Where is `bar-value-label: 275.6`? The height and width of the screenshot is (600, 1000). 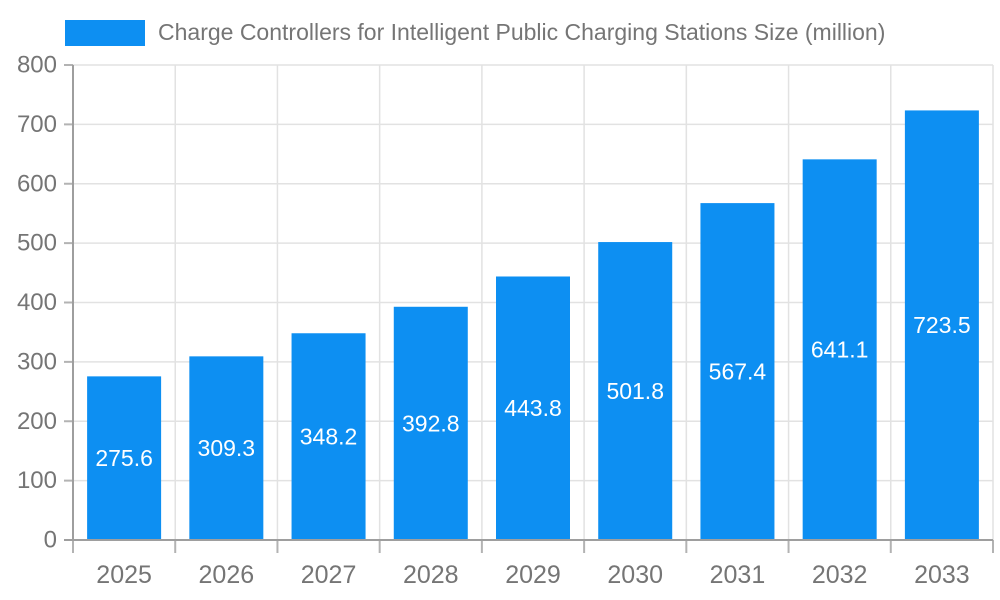
bar-value-label: 275.6 is located at coordinates (124, 458).